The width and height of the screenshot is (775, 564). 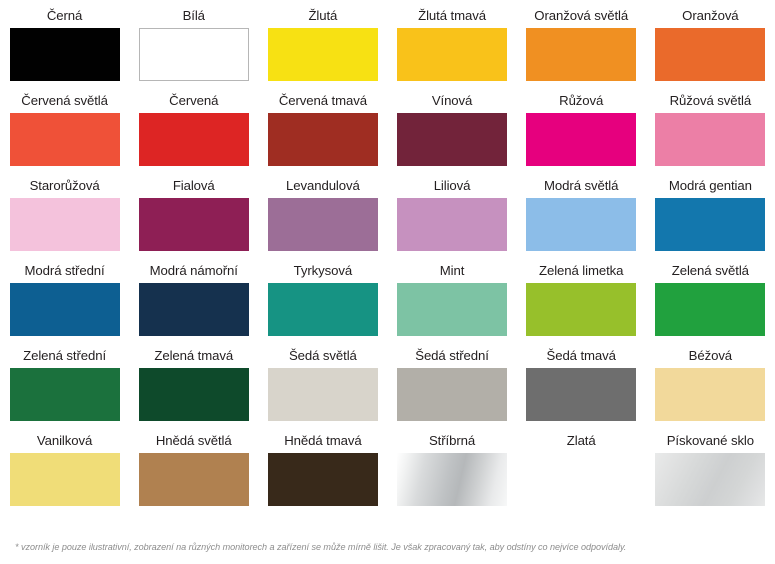 I want to click on swatch-cell: Starorůžová, so click(x=64, y=212).